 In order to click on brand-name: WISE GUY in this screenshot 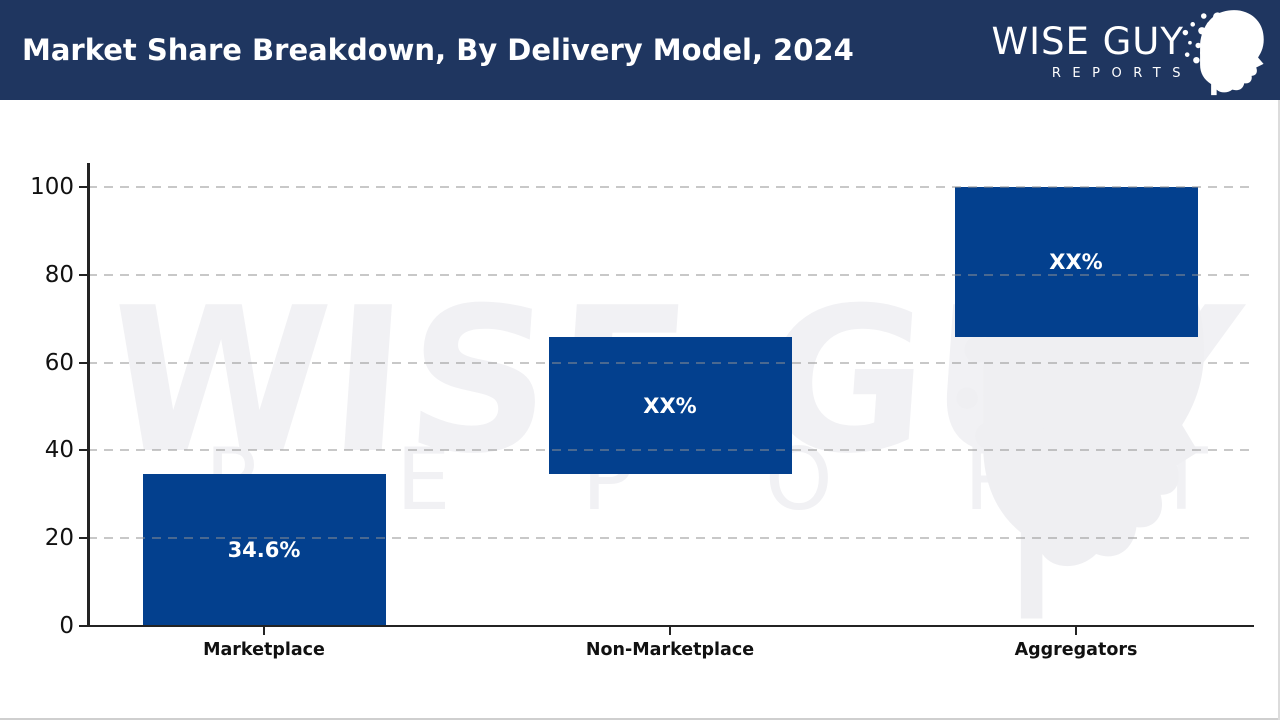, I will do `click(1087, 41)`.